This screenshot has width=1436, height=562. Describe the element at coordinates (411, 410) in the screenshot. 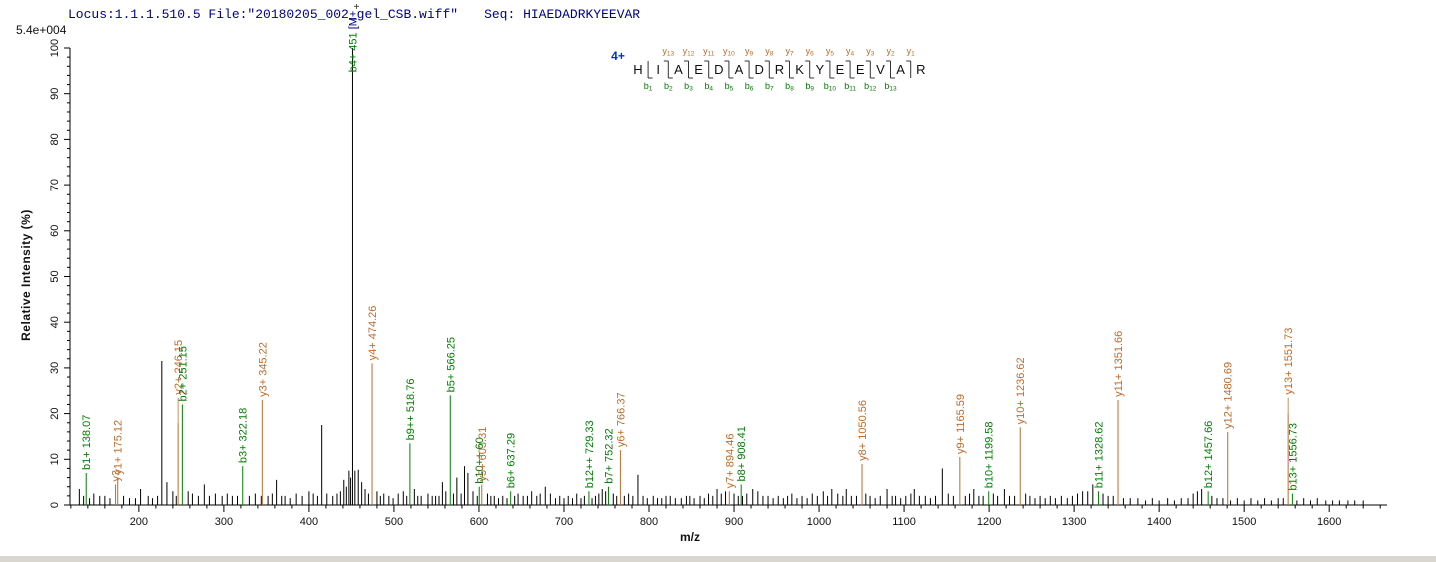

I see `peak-label: b9++ 518.76` at that location.